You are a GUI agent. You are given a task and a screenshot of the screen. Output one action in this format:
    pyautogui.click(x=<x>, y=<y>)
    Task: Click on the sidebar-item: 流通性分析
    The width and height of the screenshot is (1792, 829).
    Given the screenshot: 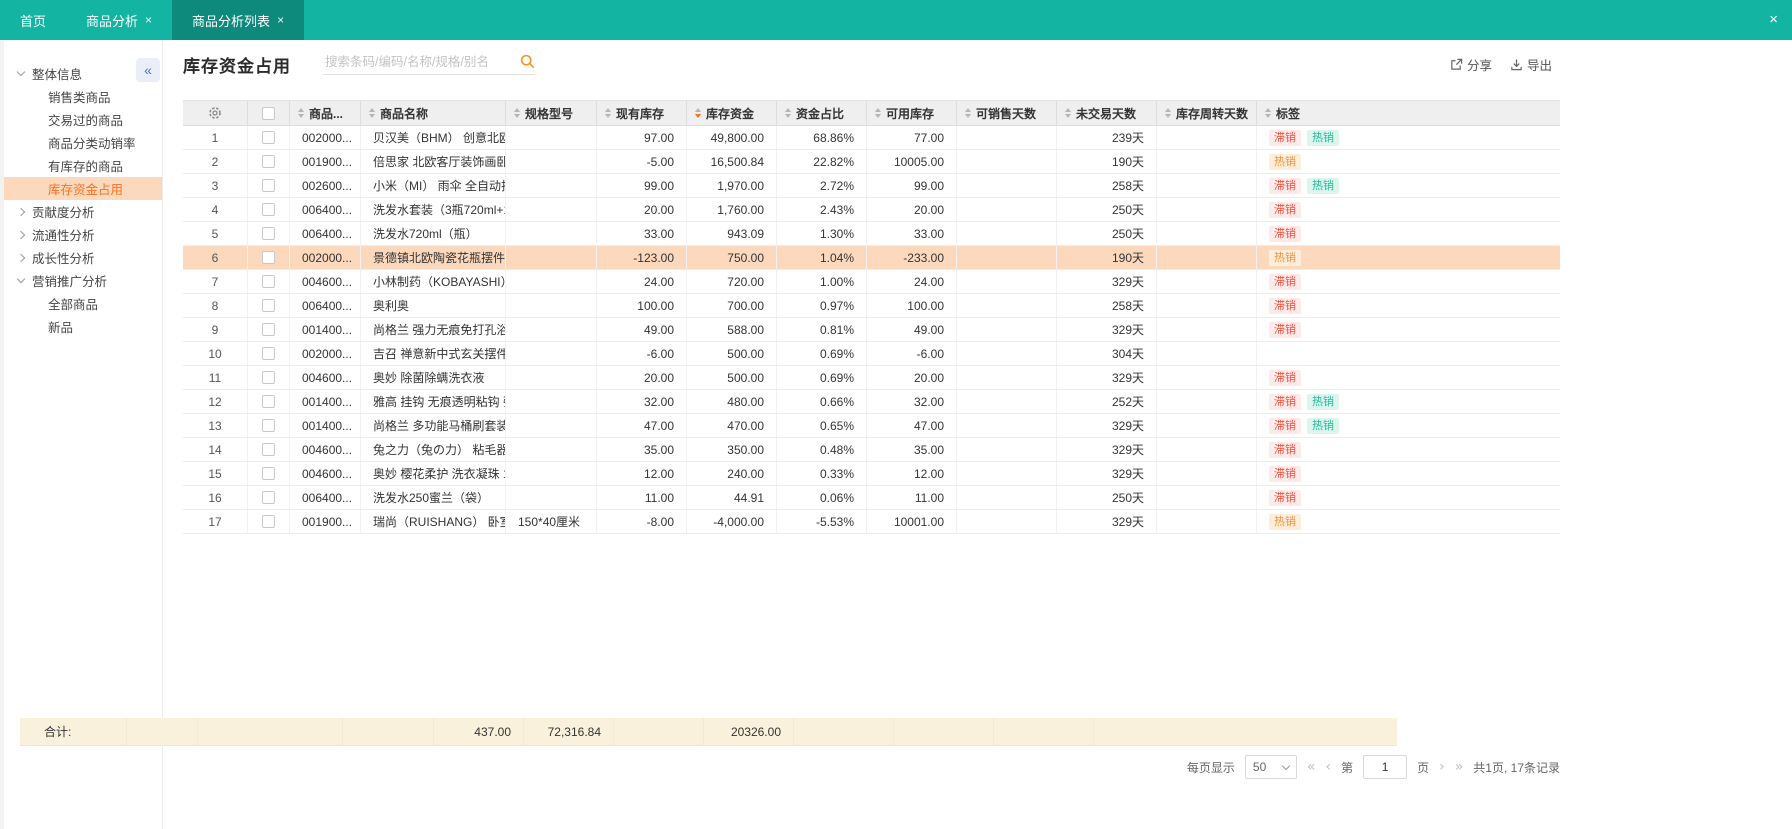 What is the action you would take?
    pyautogui.click(x=83, y=234)
    